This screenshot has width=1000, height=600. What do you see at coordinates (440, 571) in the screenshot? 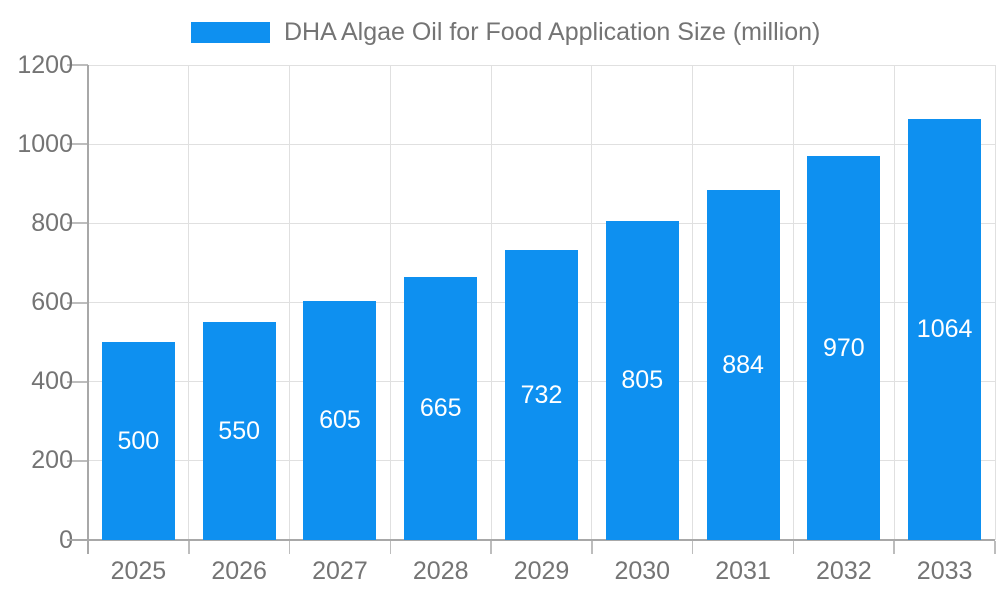
I see `x-axis-category-label: 2028` at bounding box center [440, 571].